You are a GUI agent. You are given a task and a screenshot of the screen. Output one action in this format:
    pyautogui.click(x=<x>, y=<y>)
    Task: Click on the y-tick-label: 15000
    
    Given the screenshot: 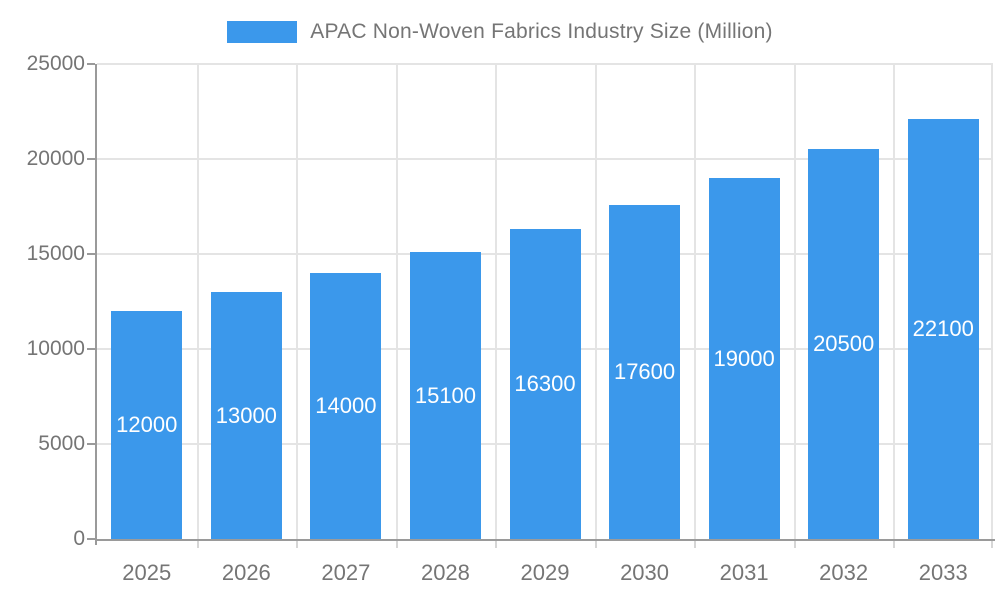 What is the action you would take?
    pyautogui.click(x=55, y=253)
    